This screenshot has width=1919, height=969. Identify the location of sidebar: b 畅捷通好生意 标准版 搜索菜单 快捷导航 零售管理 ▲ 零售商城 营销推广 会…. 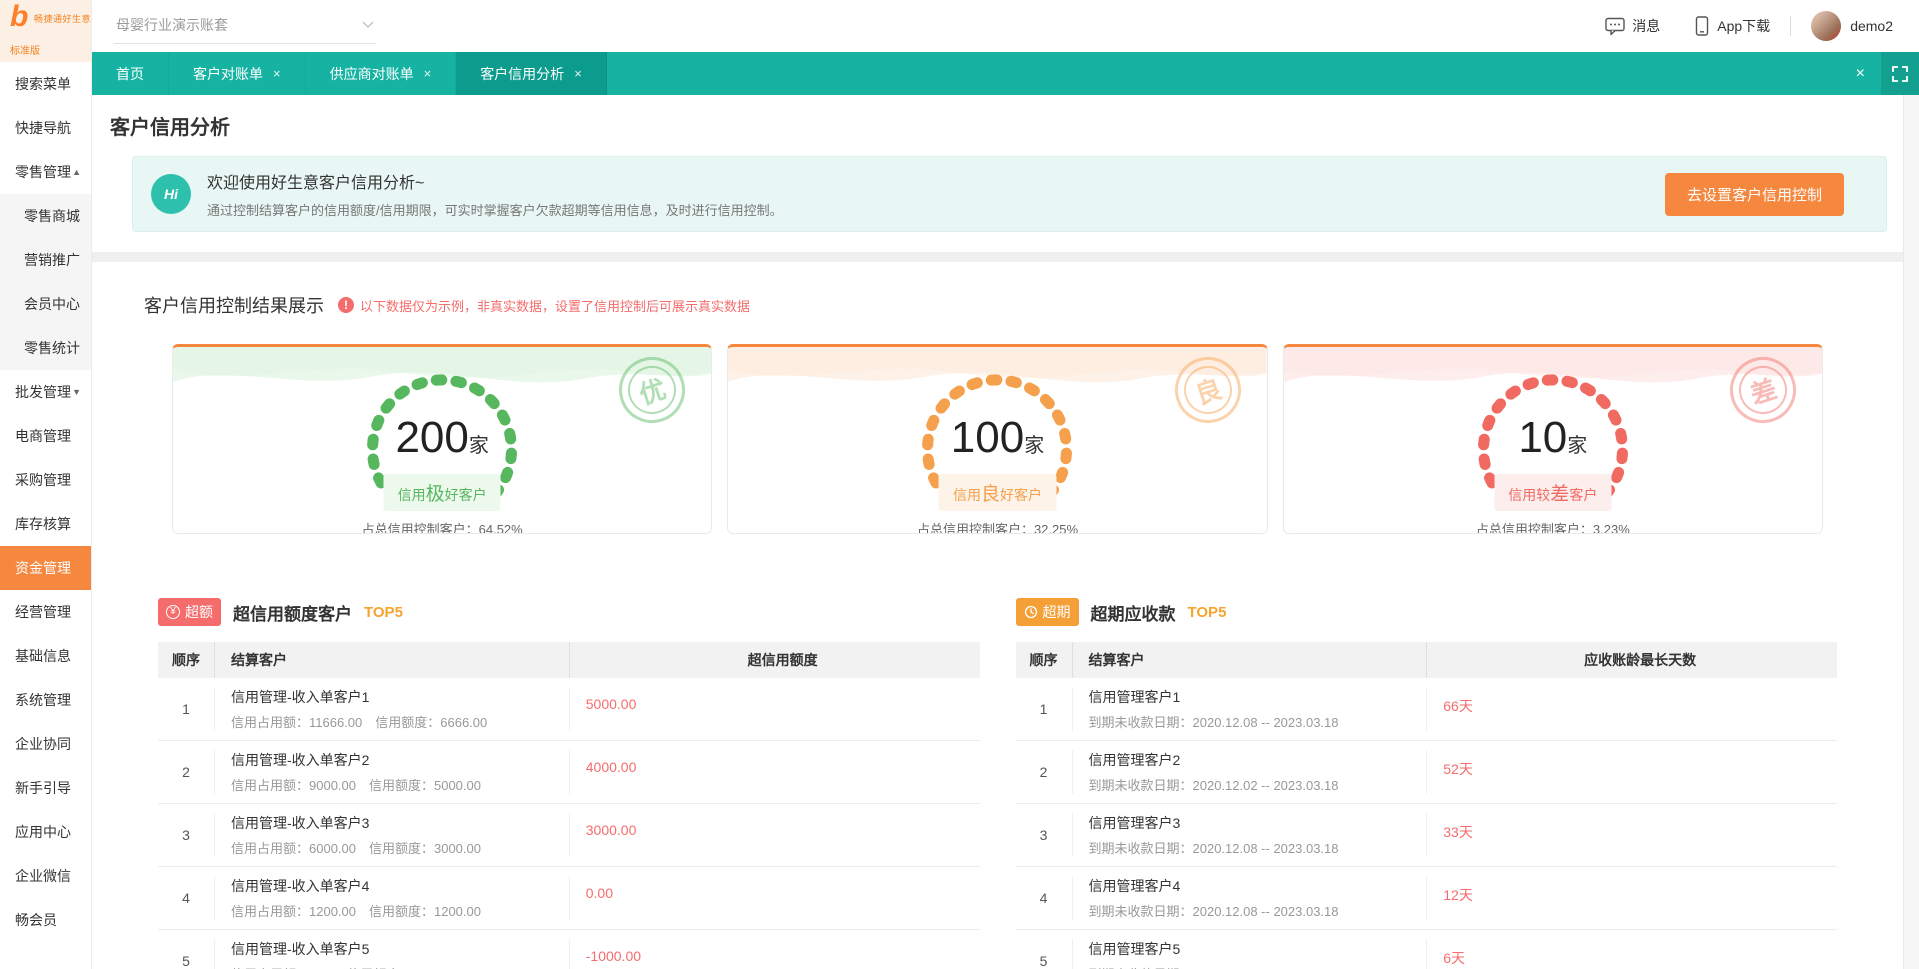
(46, 484).